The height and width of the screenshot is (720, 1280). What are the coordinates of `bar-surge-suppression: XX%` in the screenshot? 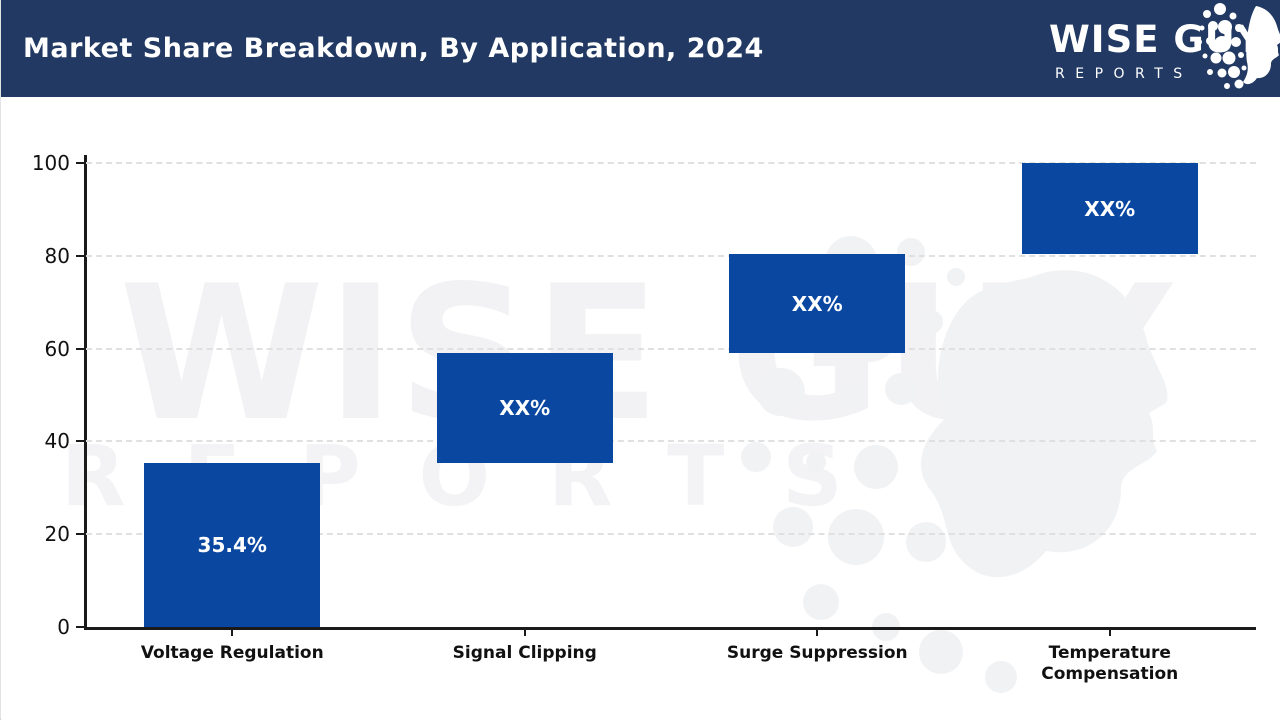 It's located at (817, 304).